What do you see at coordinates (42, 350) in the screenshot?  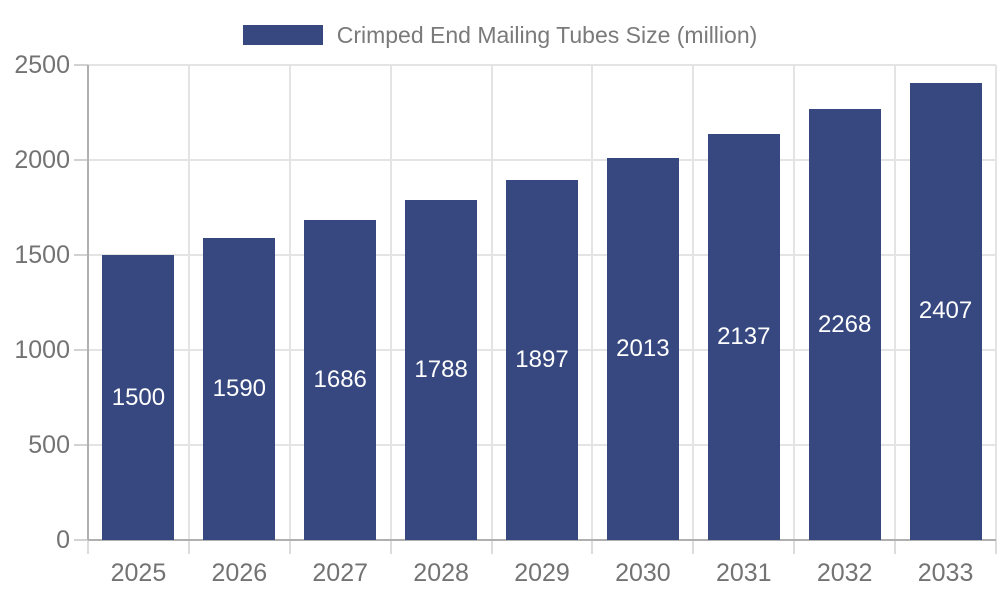 I see `y-axis-tick-label: 1000` at bounding box center [42, 350].